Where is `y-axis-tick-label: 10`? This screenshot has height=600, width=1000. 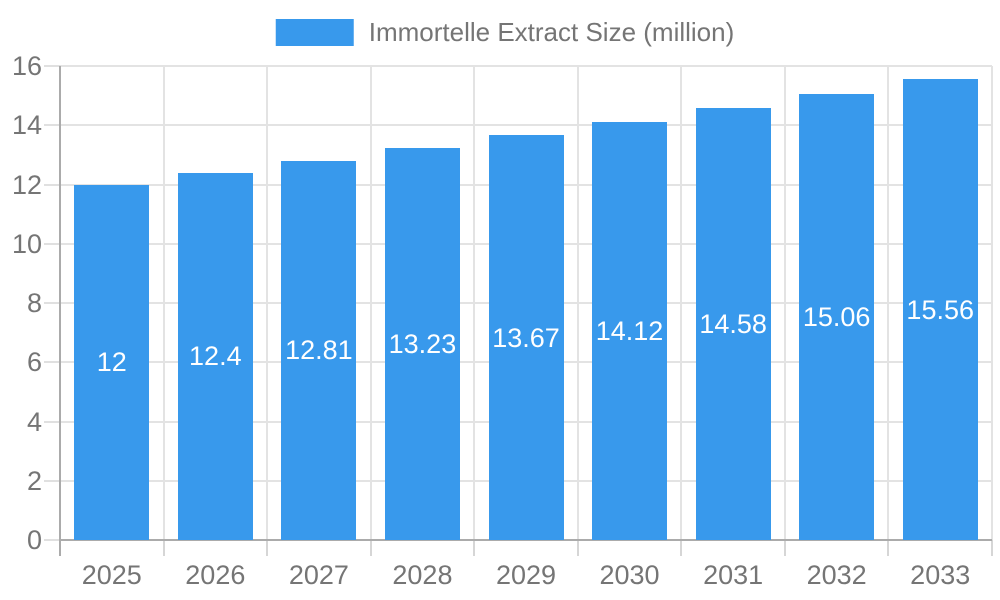
y-axis-tick-label: 10 is located at coordinates (26, 243).